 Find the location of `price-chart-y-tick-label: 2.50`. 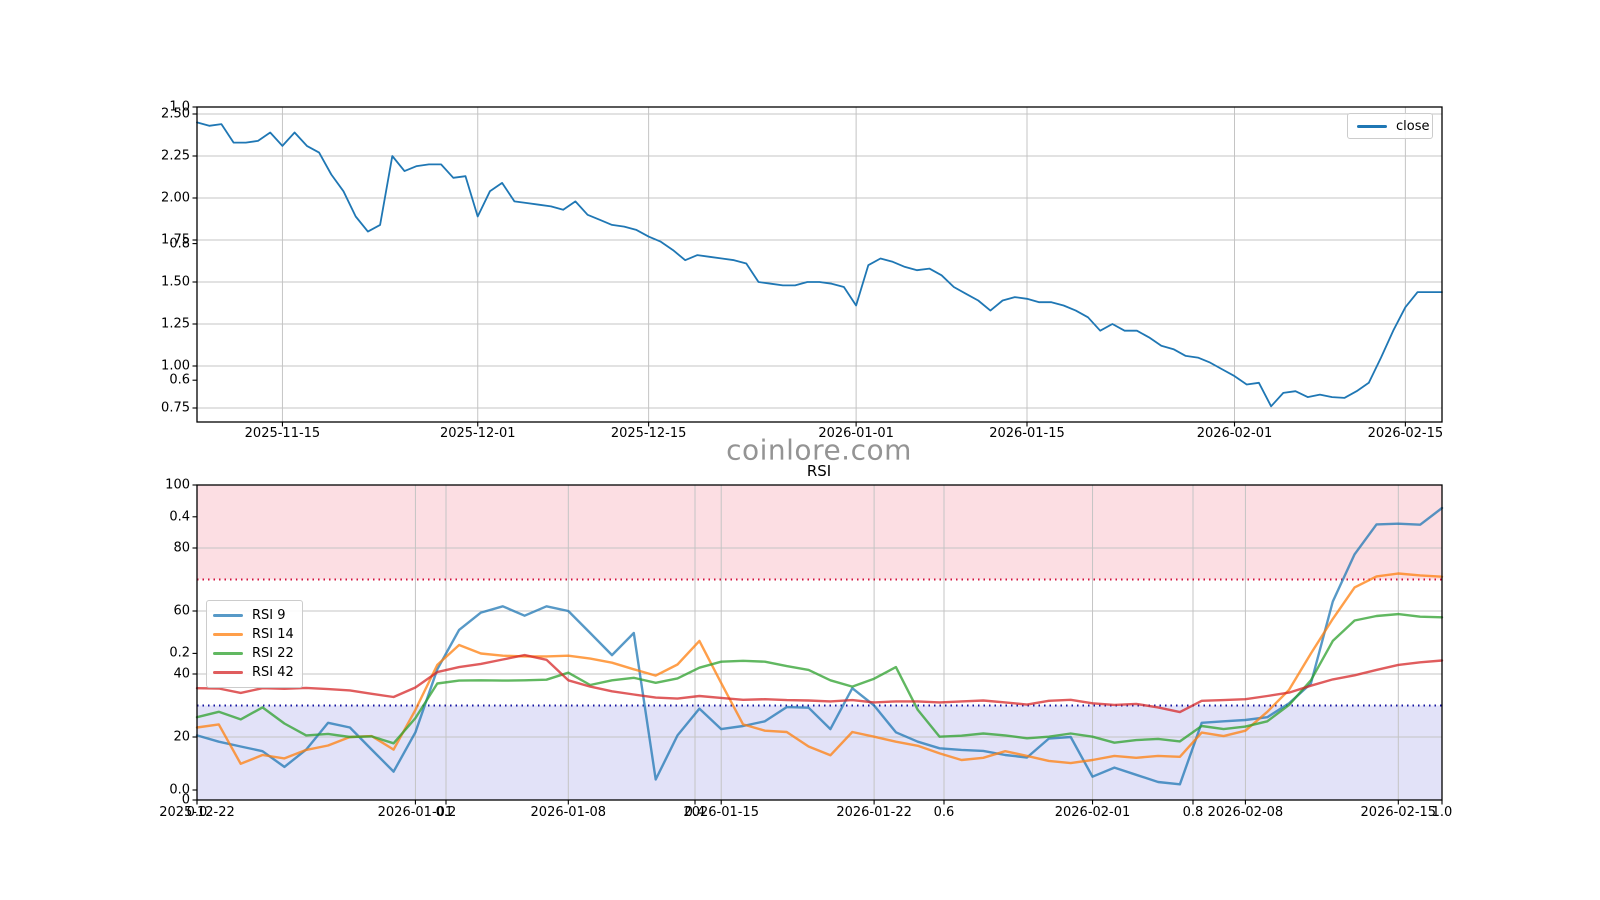

price-chart-y-tick-label: 2.50 is located at coordinates (175, 114).